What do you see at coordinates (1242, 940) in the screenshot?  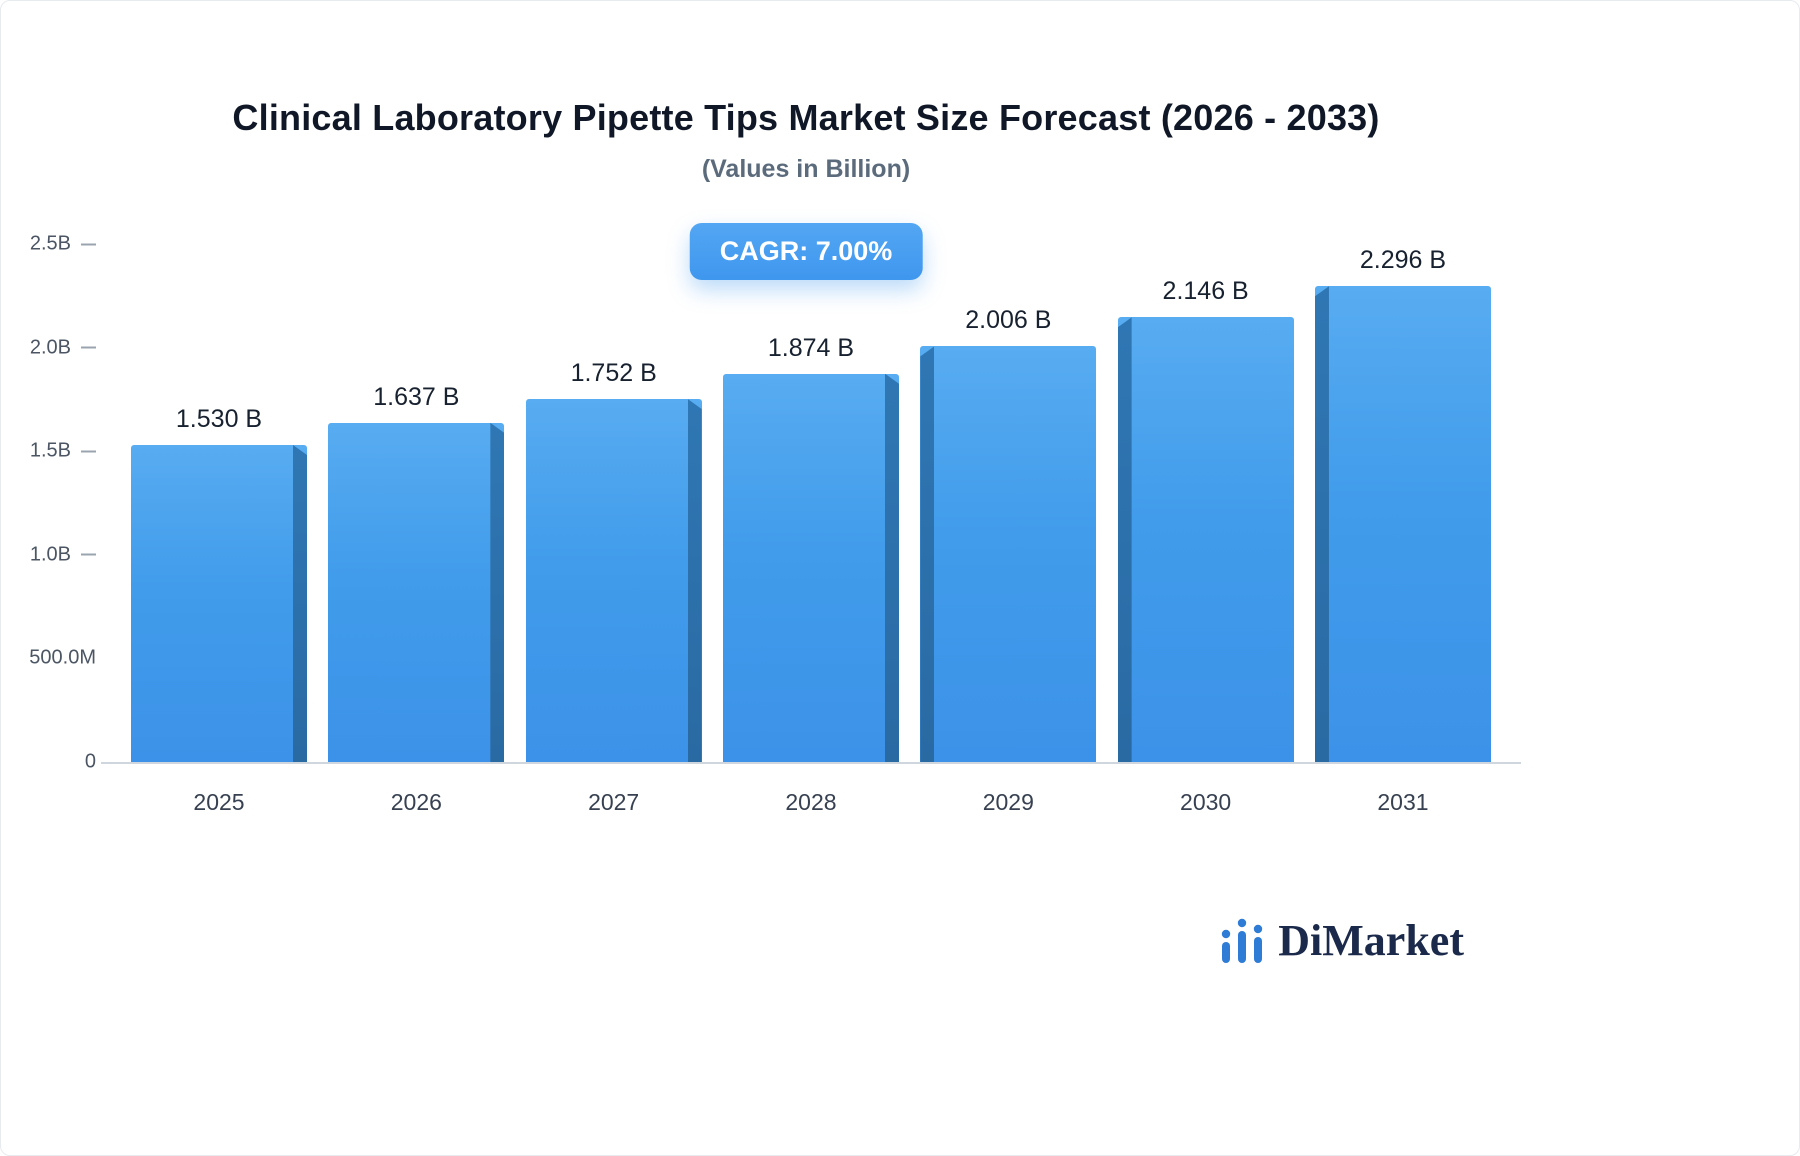 I see `bar-chart-icon` at bounding box center [1242, 940].